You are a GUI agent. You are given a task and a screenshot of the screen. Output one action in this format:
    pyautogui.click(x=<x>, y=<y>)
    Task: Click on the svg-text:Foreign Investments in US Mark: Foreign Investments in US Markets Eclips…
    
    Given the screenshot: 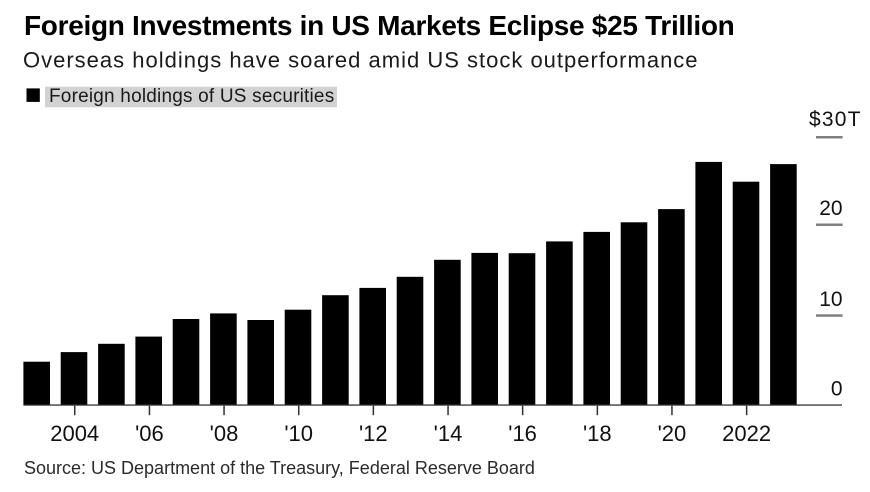 What is the action you would take?
    pyautogui.click(x=379, y=25)
    